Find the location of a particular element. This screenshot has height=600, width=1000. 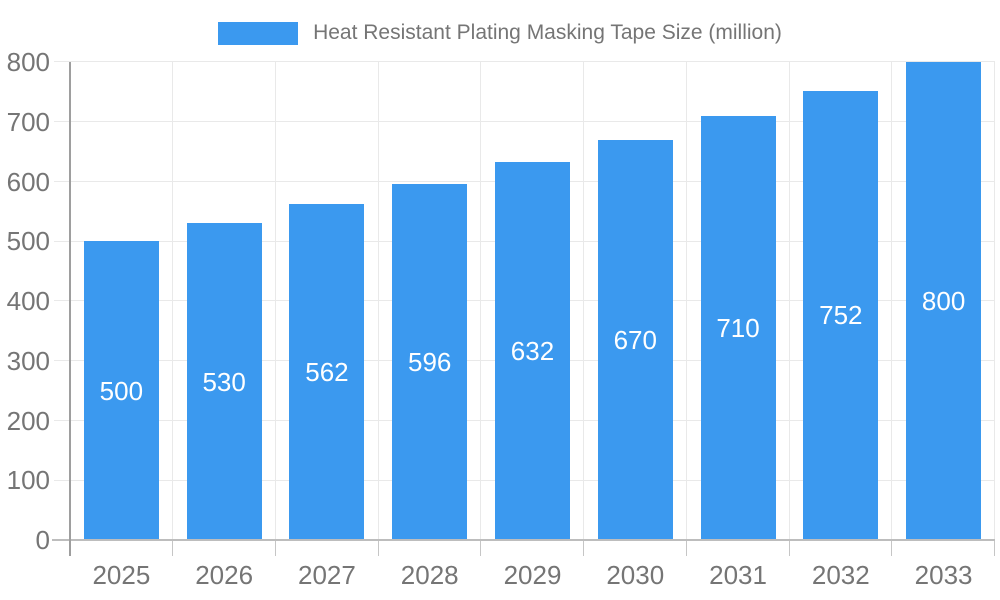

bar-value-label: 752 is located at coordinates (841, 315).